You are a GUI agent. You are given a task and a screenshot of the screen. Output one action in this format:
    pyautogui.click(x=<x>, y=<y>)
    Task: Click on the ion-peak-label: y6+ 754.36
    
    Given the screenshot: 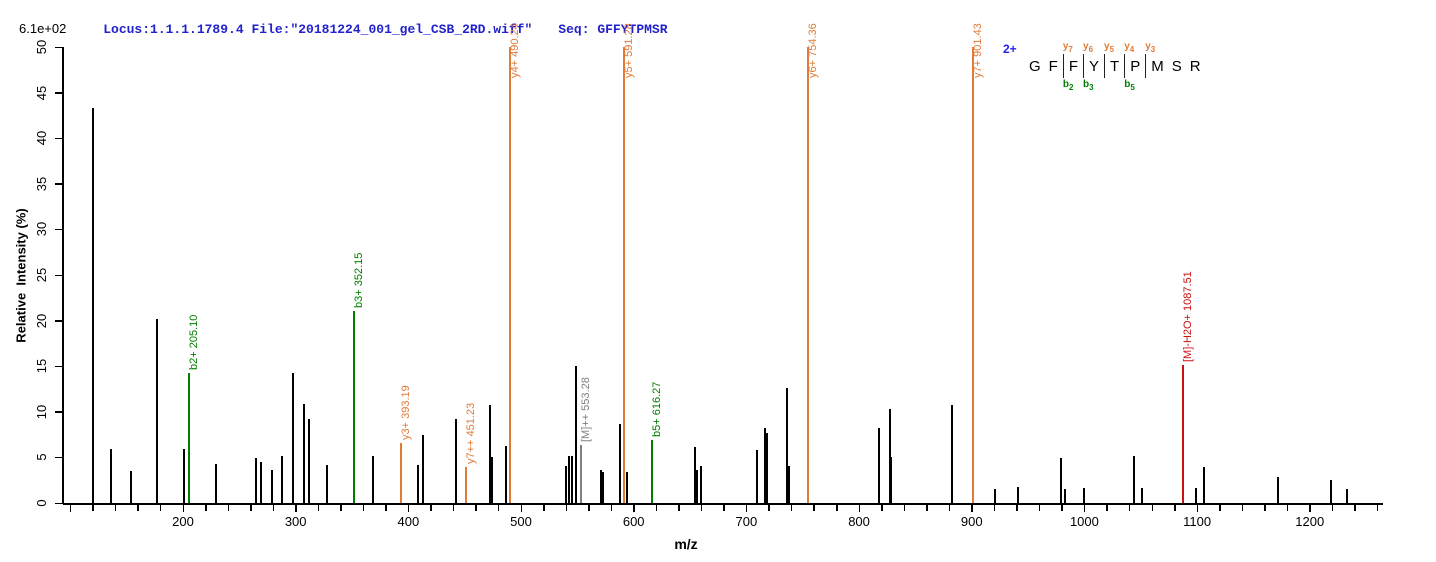 What is the action you would take?
    pyautogui.click(x=812, y=50)
    